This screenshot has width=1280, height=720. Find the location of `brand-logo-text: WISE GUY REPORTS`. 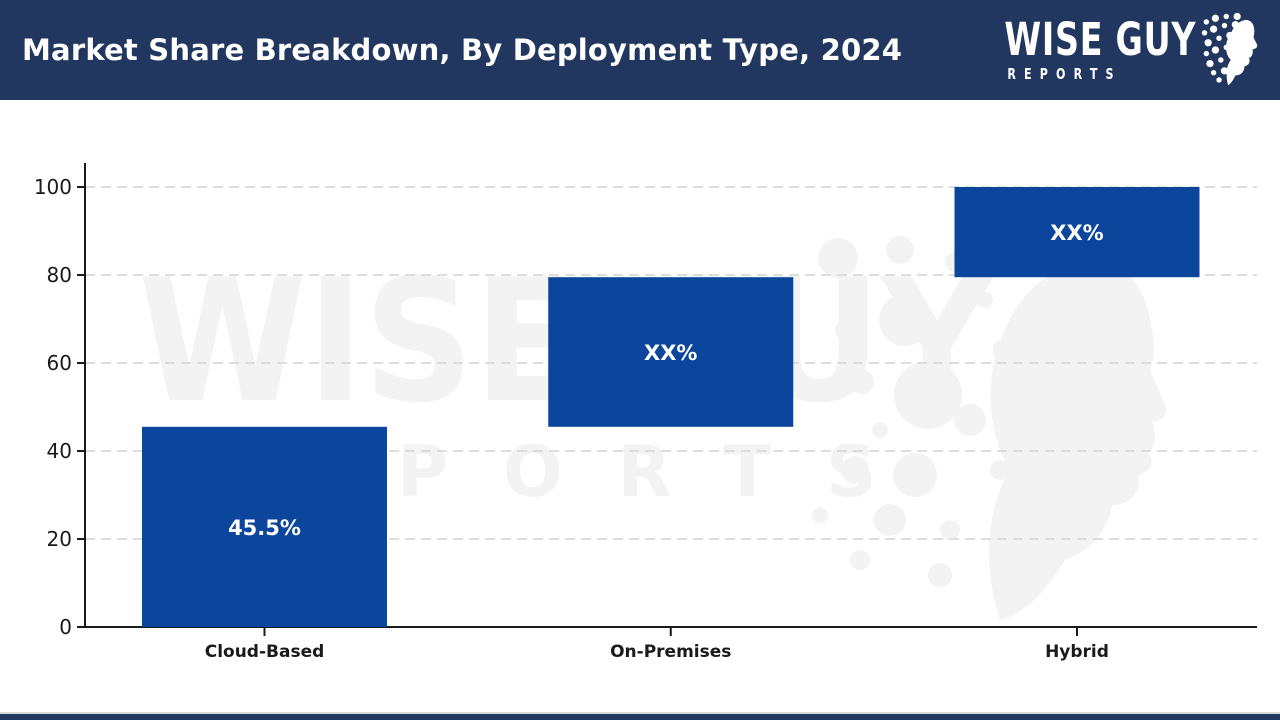

brand-logo-text: WISE GUY REPORTS is located at coordinates (1100, 50).